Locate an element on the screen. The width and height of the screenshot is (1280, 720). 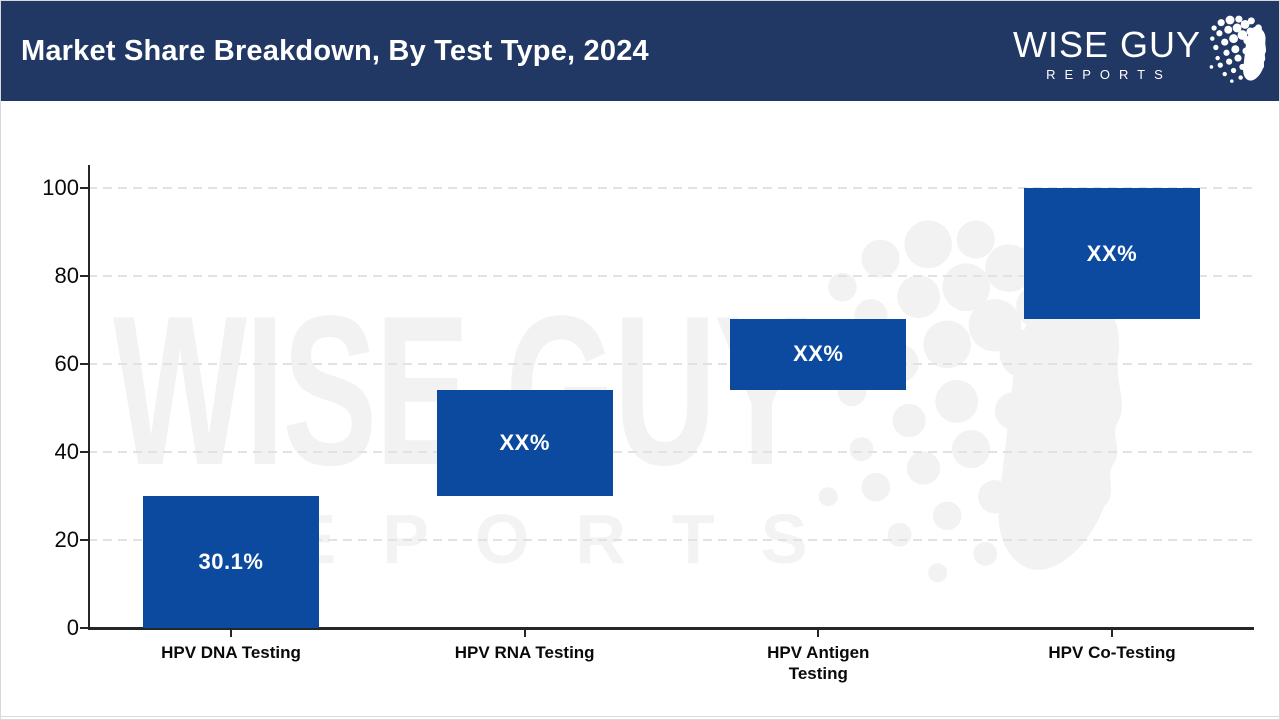
category-label-line: HPV Antigen is located at coordinates (818, 652).